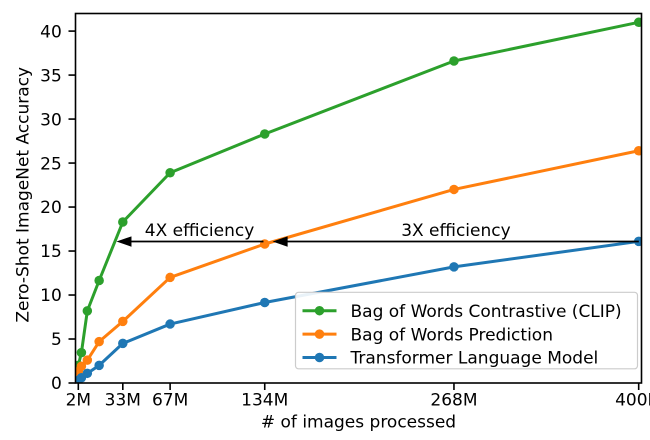 Image resolution: width=650 pixels, height=440 pixels. I want to click on legend-entry-transformer-language-model: Transformer Language Model, so click(450, 359).